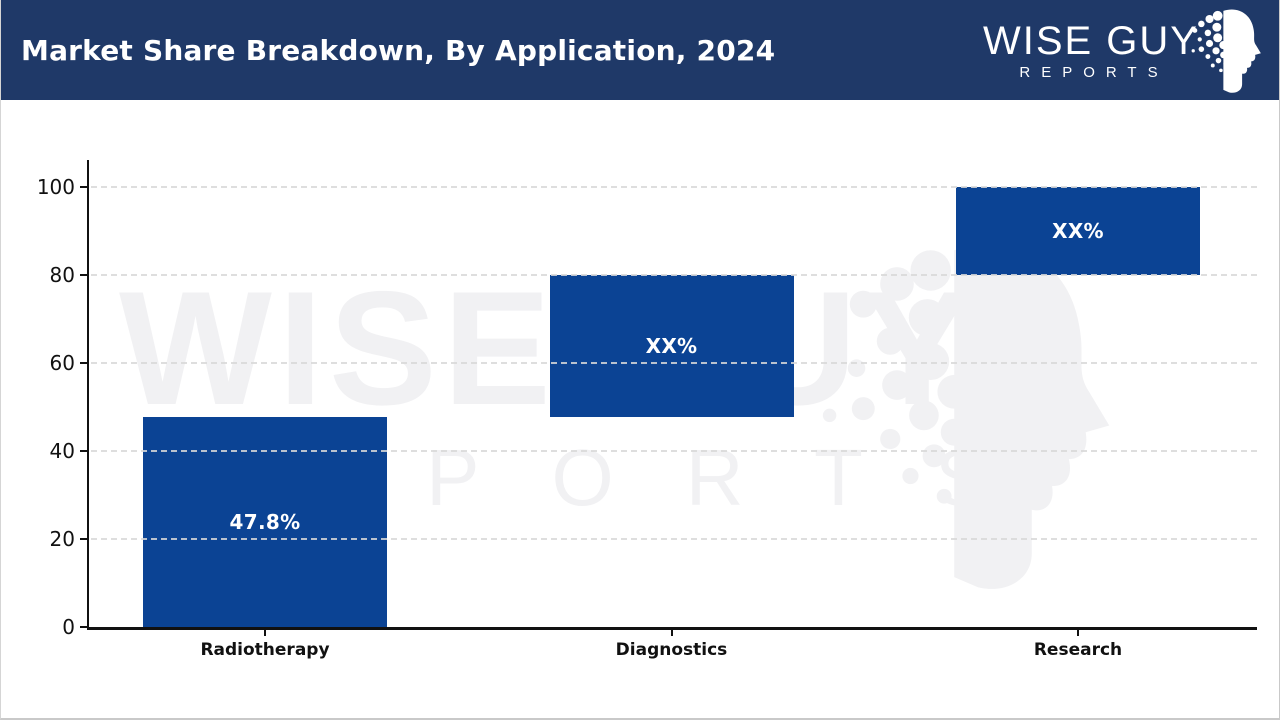 The image size is (1280, 720). I want to click on brand-logo: WISE GUY REPORTS, so click(1124, 50).